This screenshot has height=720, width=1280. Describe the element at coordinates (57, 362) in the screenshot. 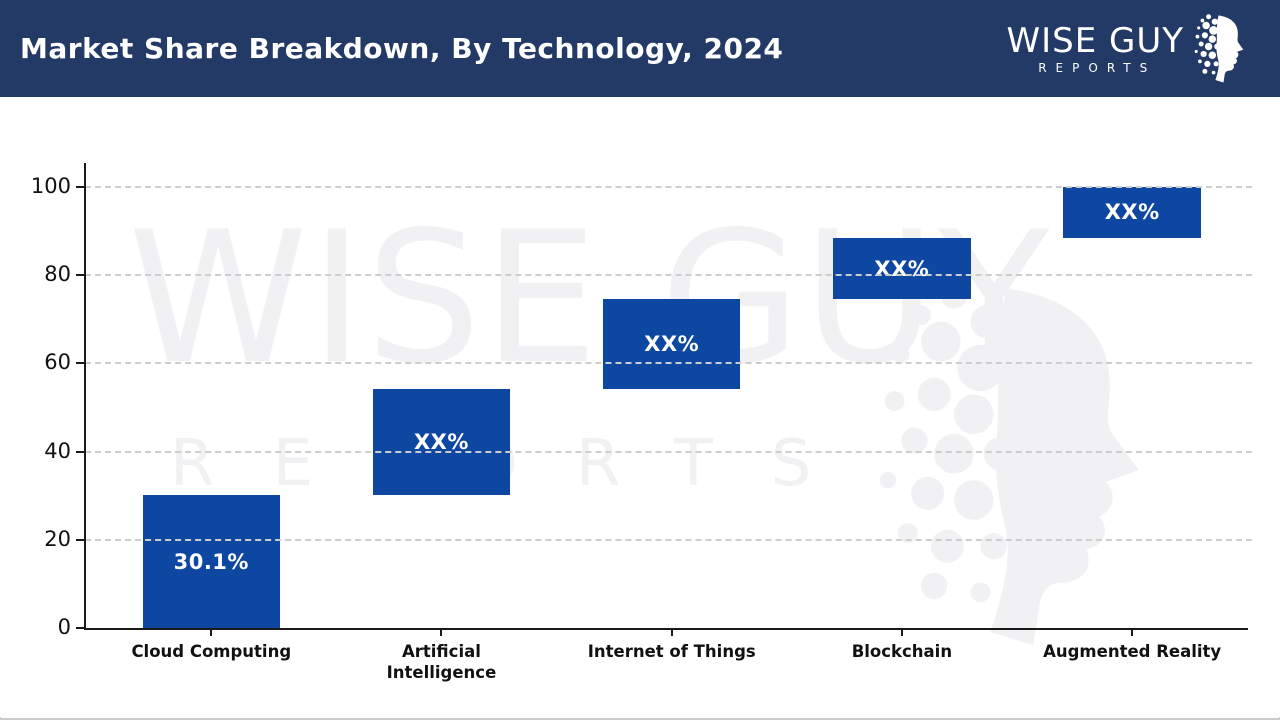

I see `y-tick-label: 60` at that location.